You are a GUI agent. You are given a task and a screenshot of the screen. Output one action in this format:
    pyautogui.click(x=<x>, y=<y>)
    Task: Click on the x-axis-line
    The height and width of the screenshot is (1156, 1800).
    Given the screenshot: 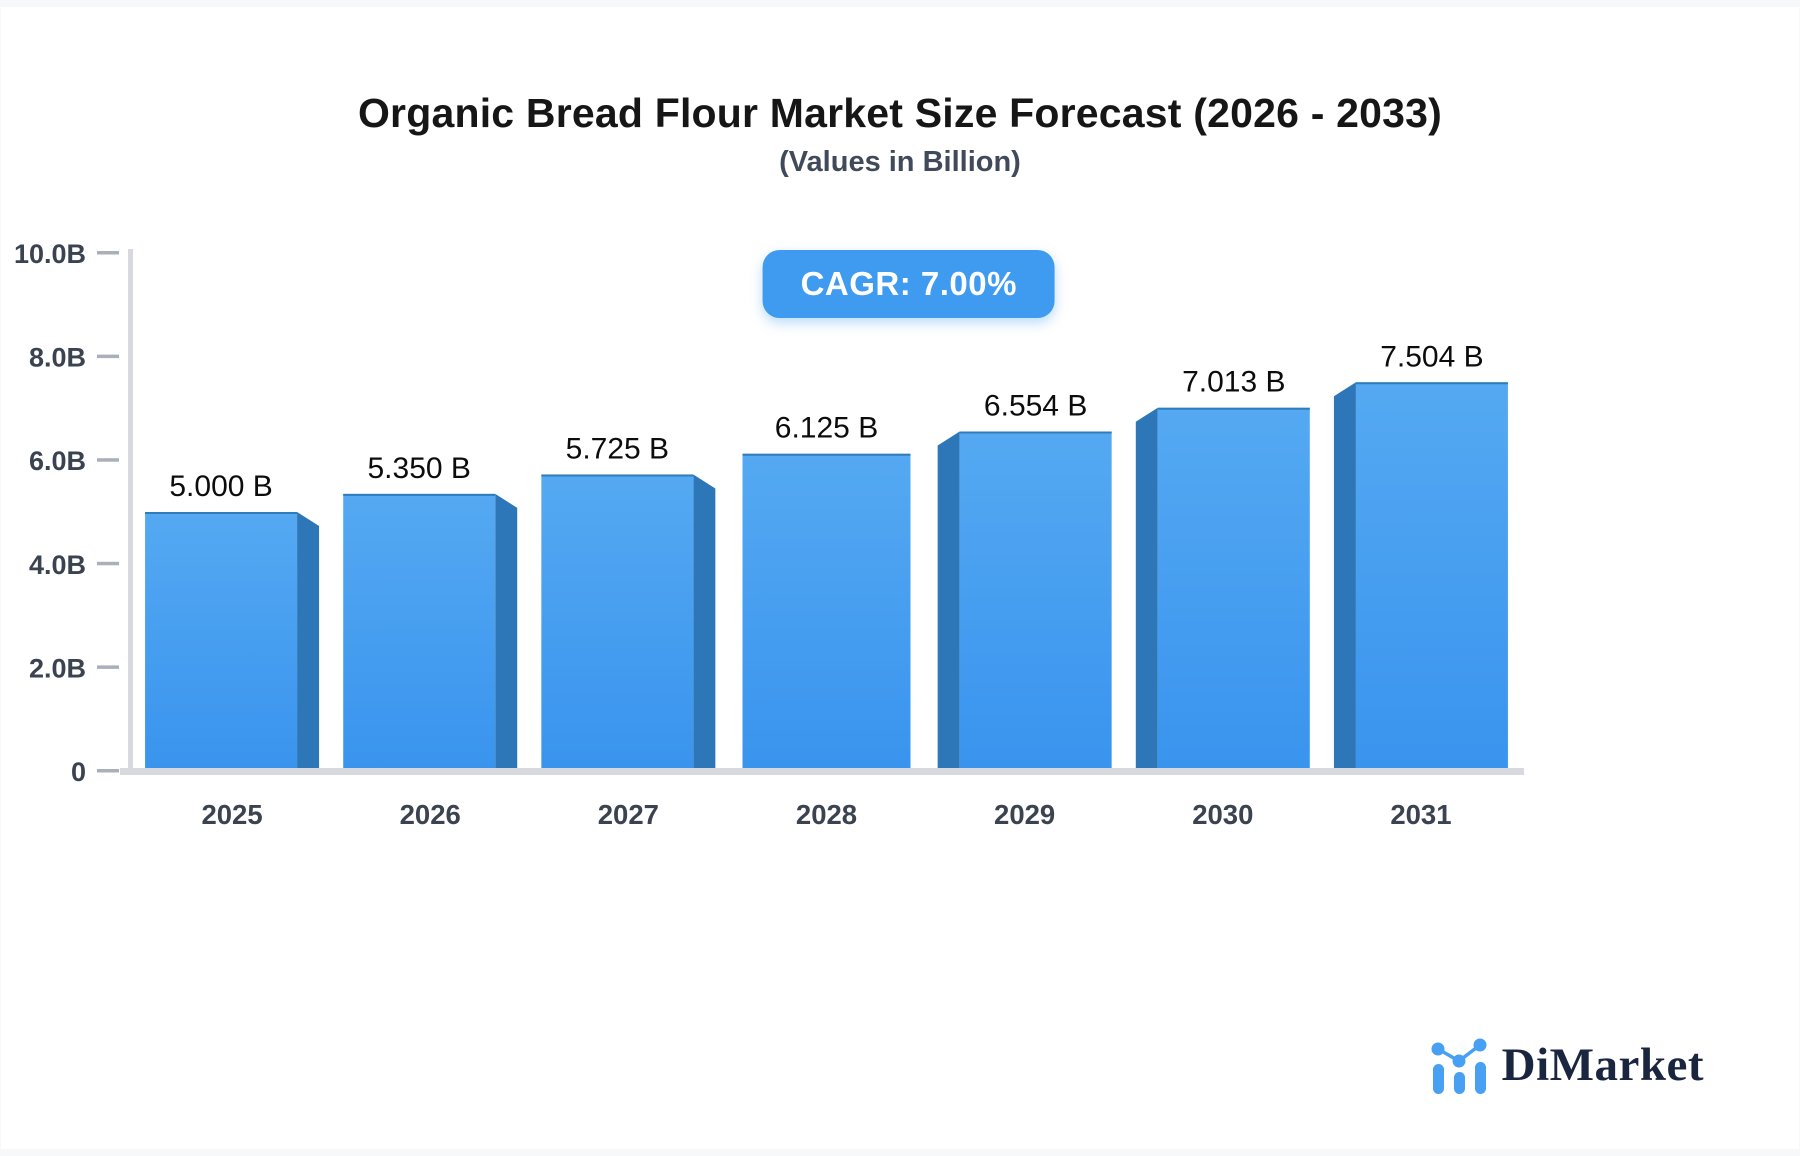 What is the action you would take?
    pyautogui.click(x=822, y=771)
    